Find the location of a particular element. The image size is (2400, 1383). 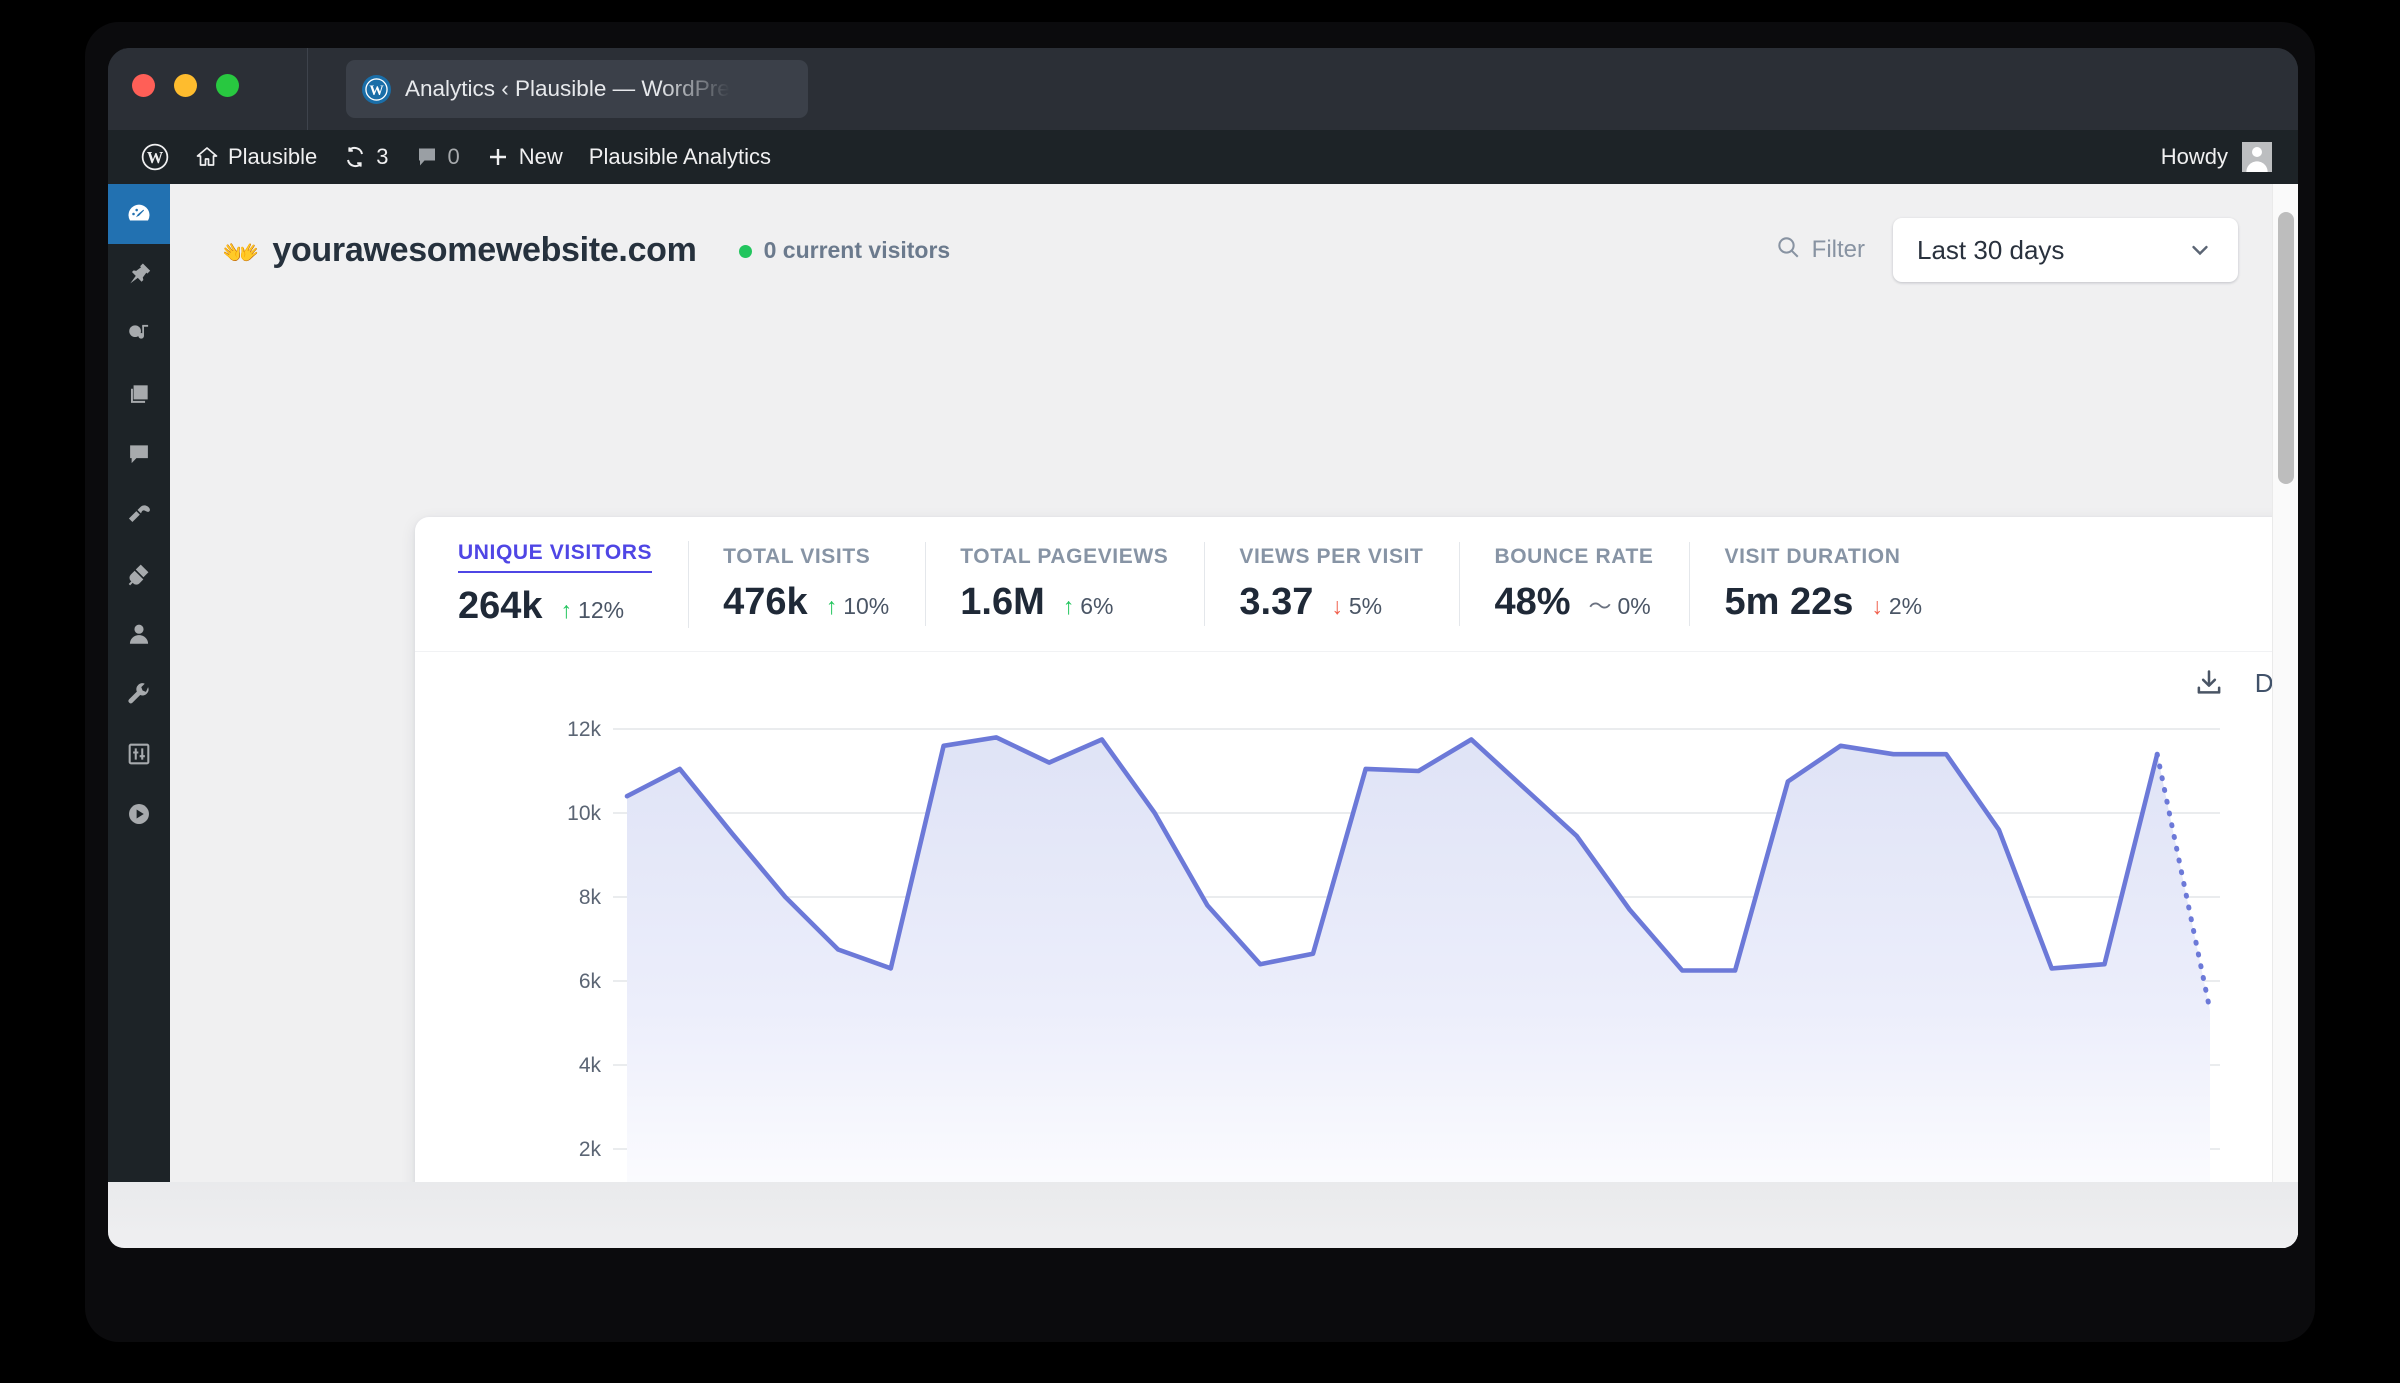

plug-icon is located at coordinates (139, 574).